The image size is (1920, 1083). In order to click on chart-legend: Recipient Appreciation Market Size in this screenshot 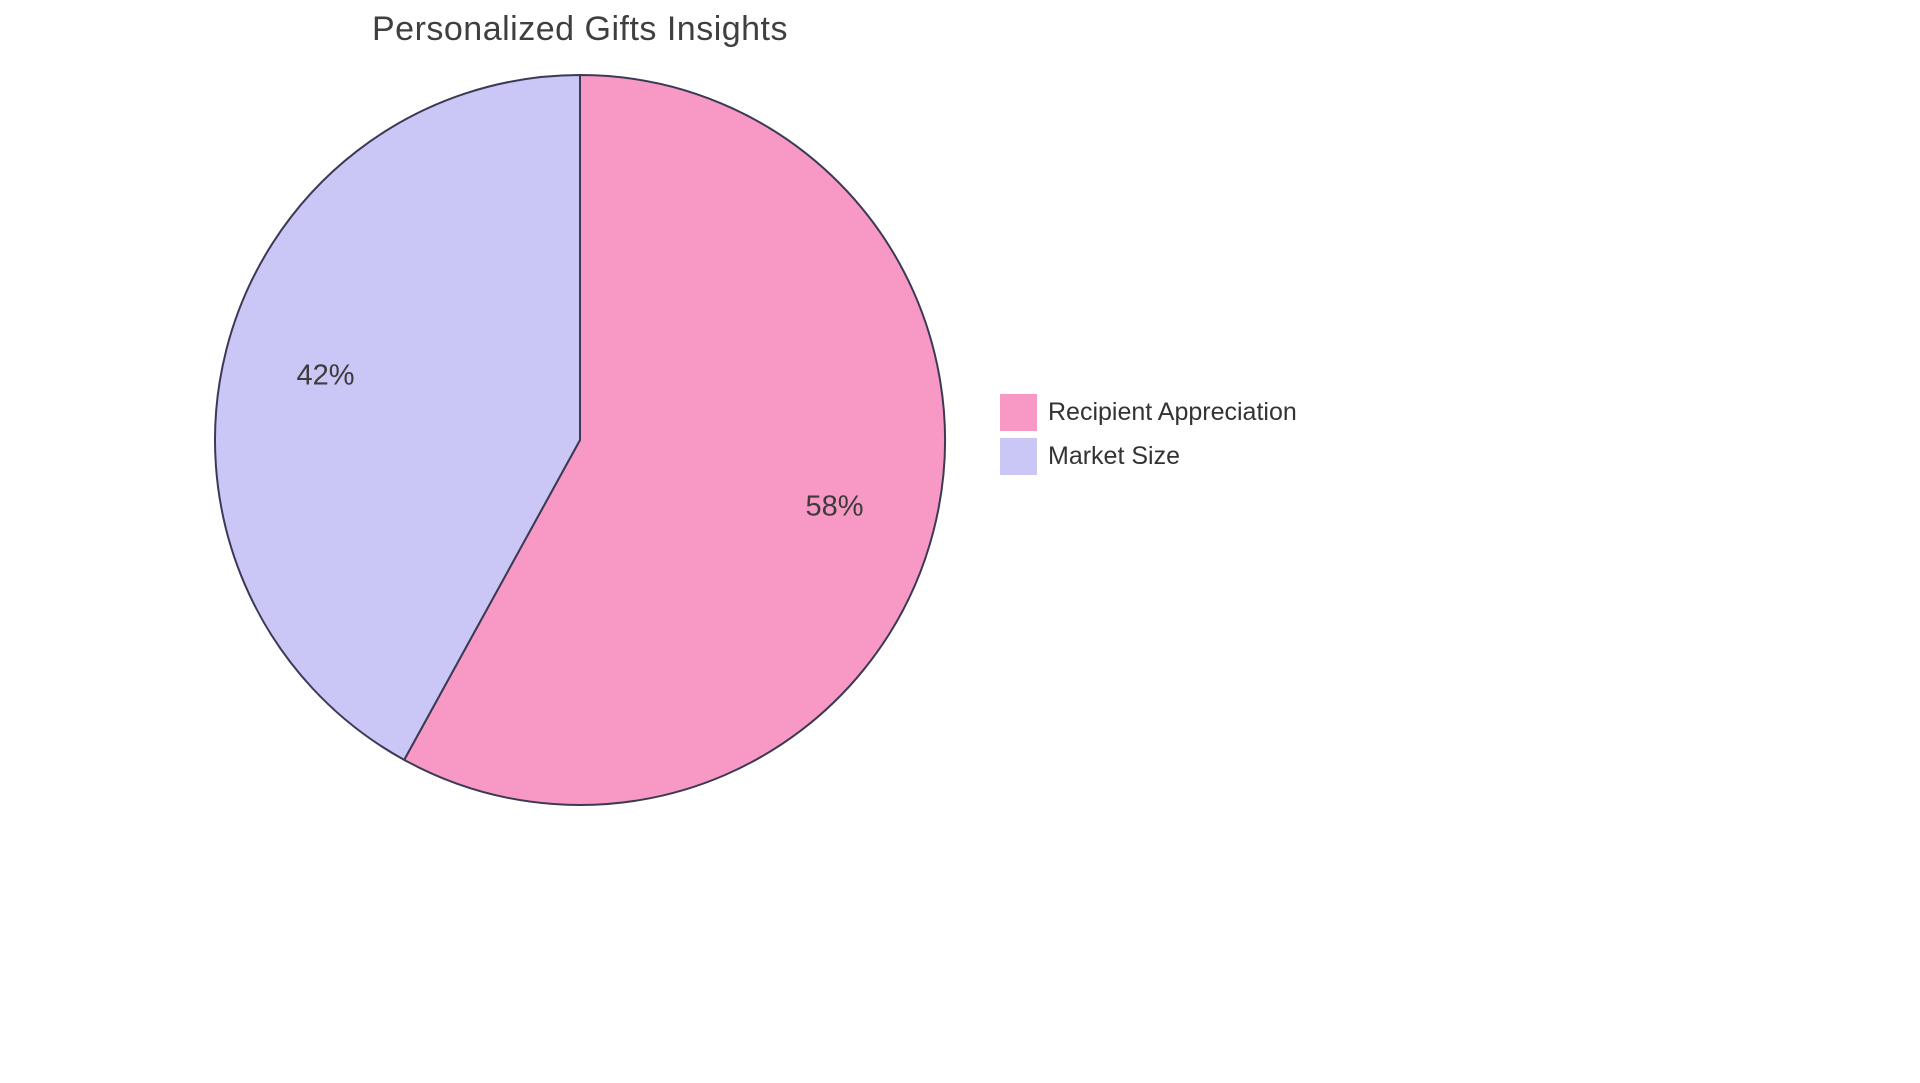, I will do `click(1148, 434)`.